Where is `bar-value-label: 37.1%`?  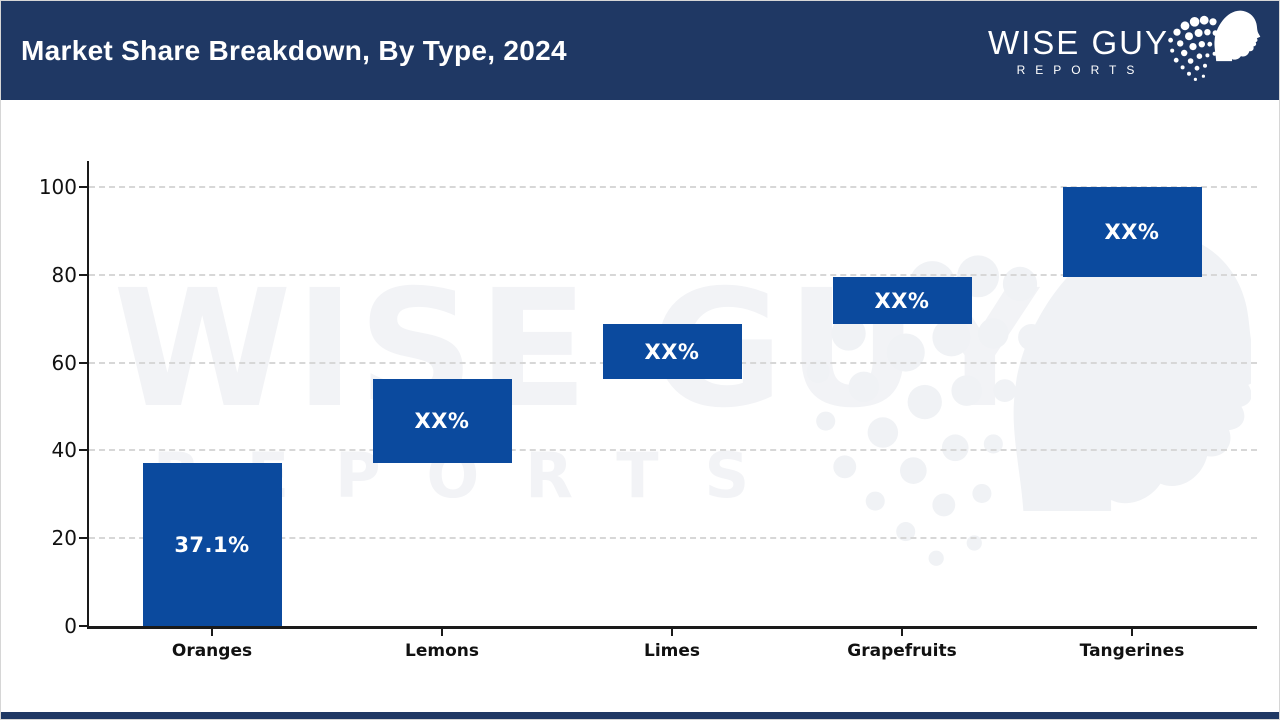
bar-value-label: 37.1% is located at coordinates (212, 544).